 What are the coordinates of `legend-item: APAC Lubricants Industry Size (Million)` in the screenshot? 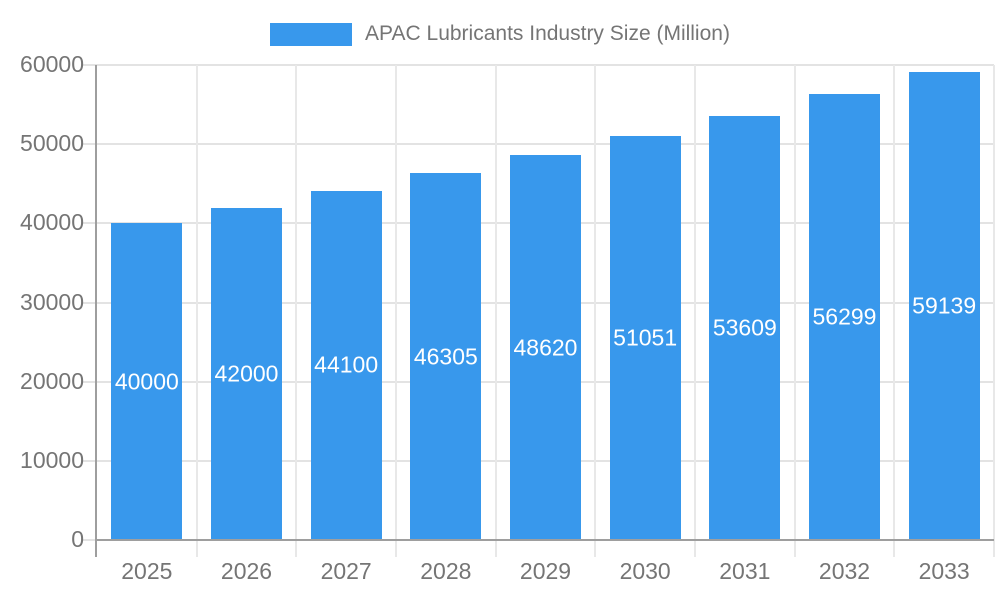 It's located at (500, 34).